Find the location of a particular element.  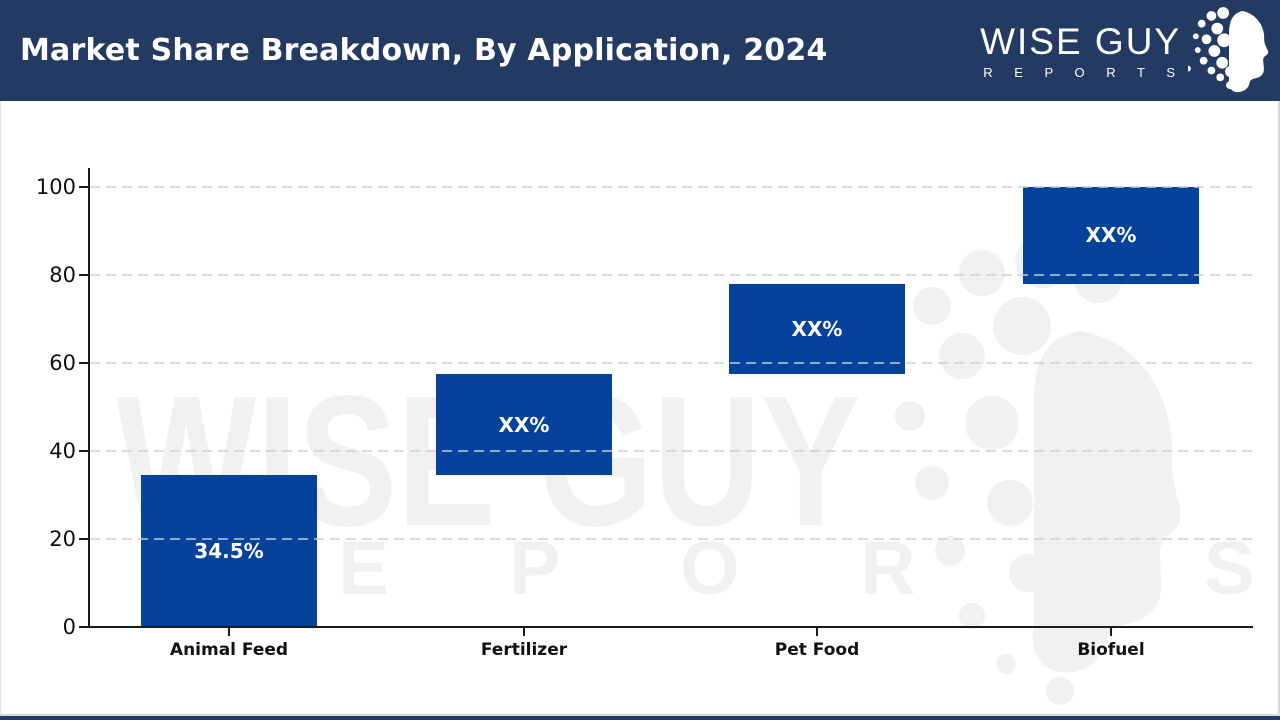

y-tick-label: 0 is located at coordinates (69, 627).